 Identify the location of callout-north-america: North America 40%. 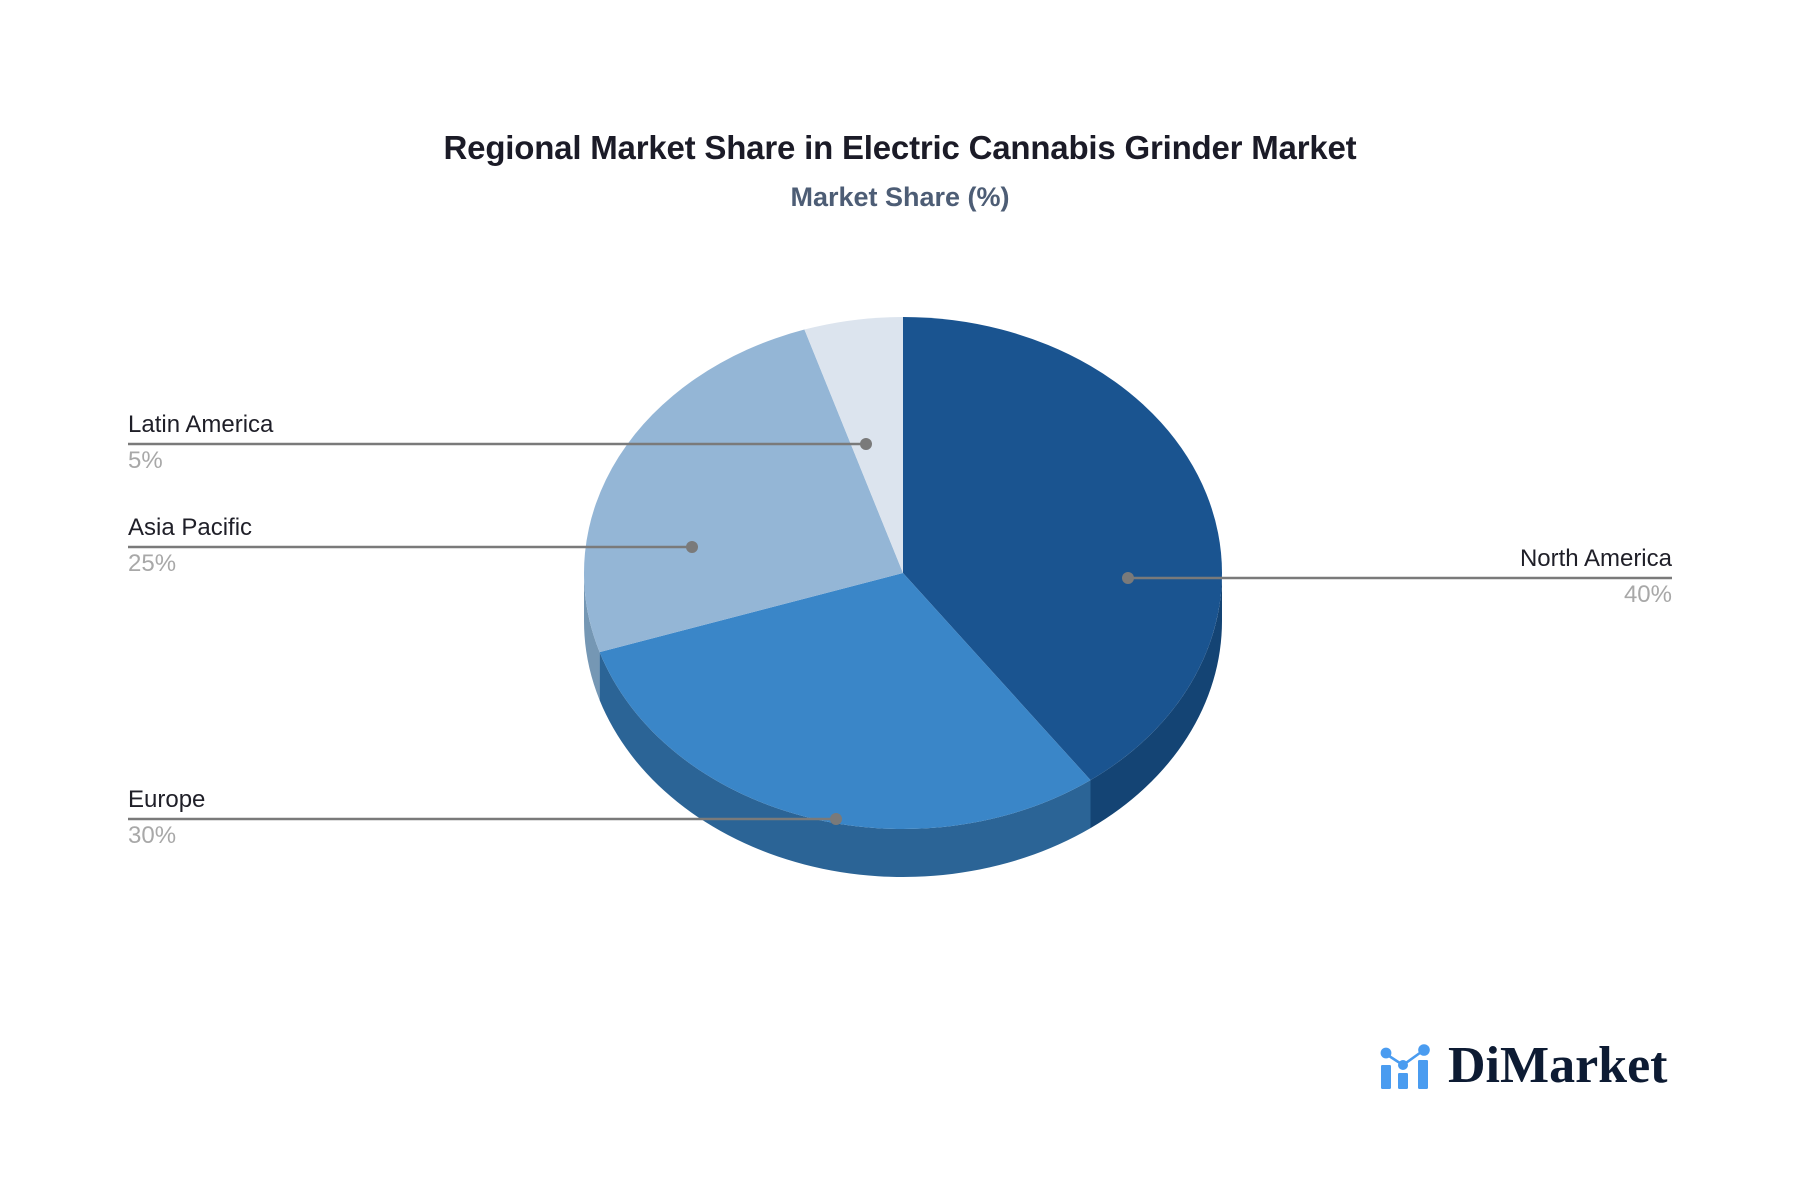
(1462, 577).